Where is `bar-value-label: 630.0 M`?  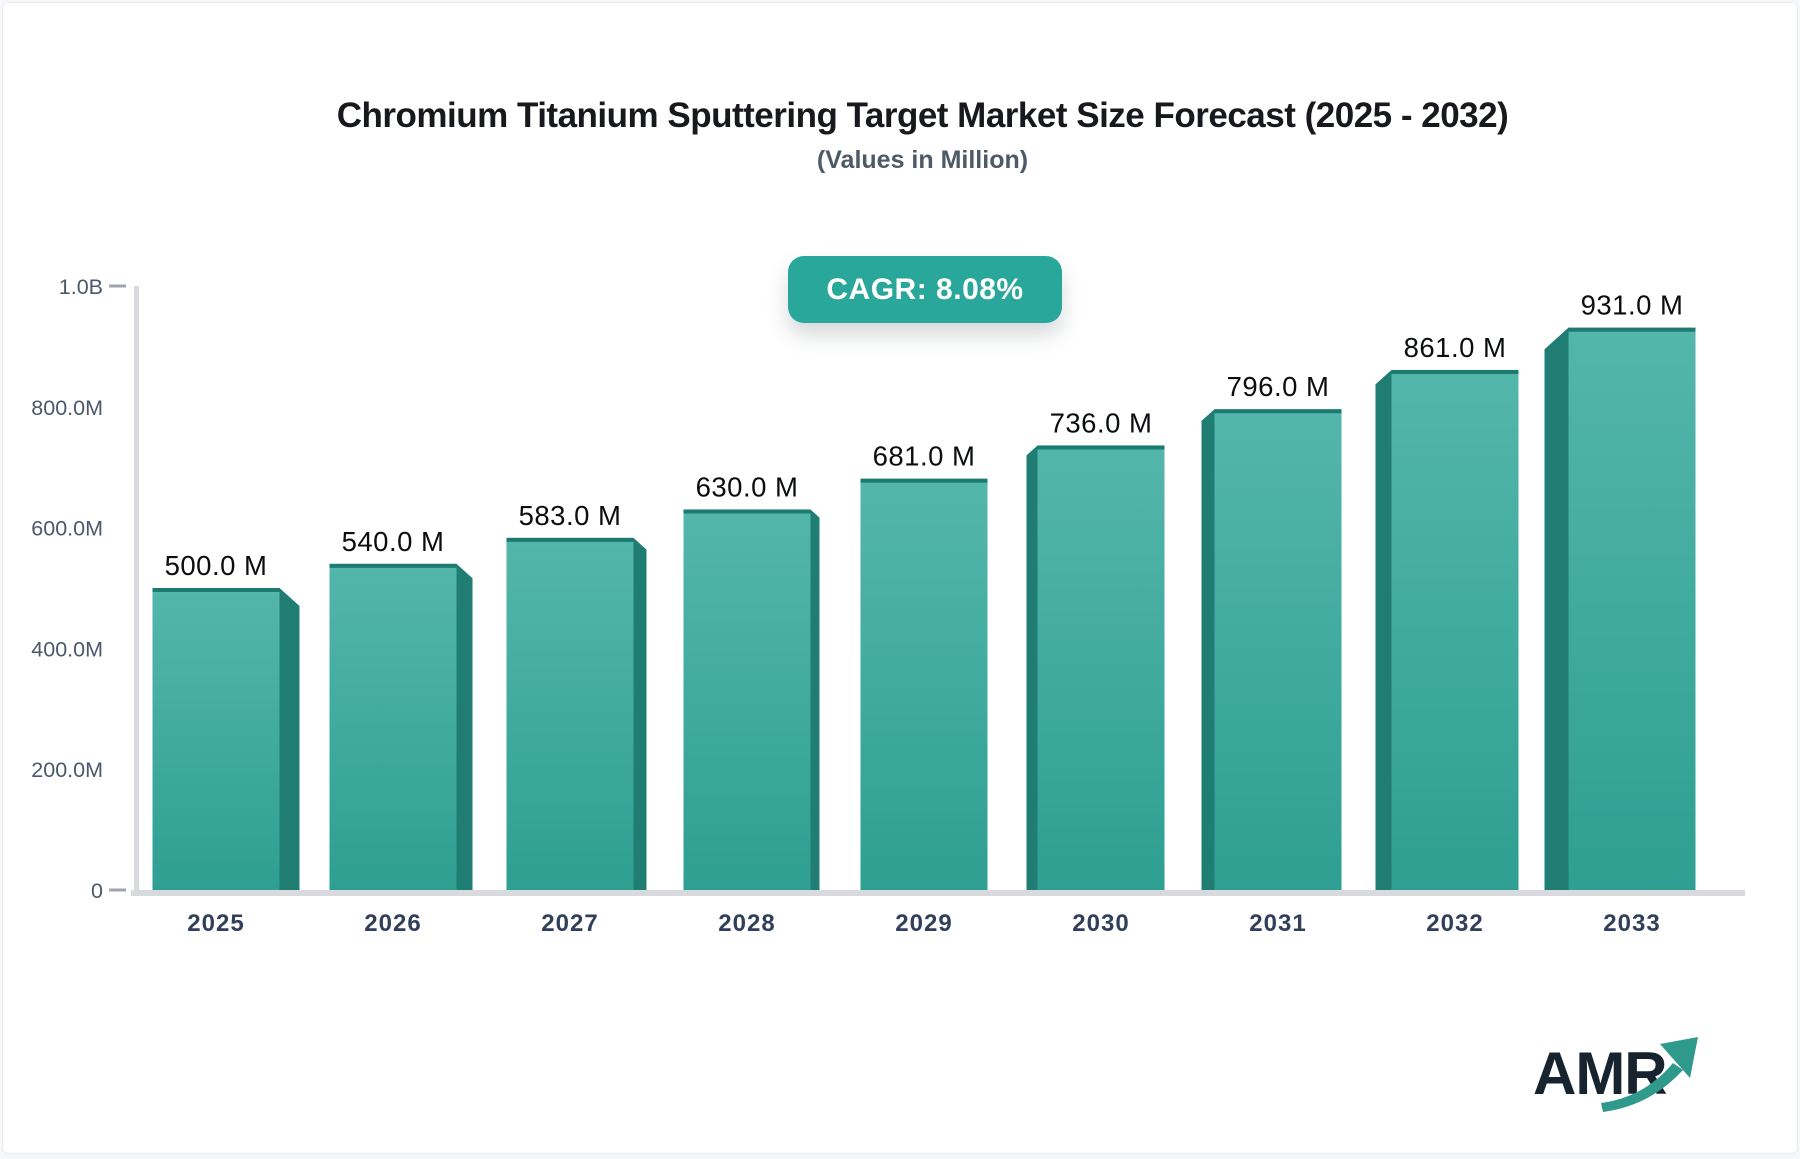
bar-value-label: 630.0 M is located at coordinates (747, 486).